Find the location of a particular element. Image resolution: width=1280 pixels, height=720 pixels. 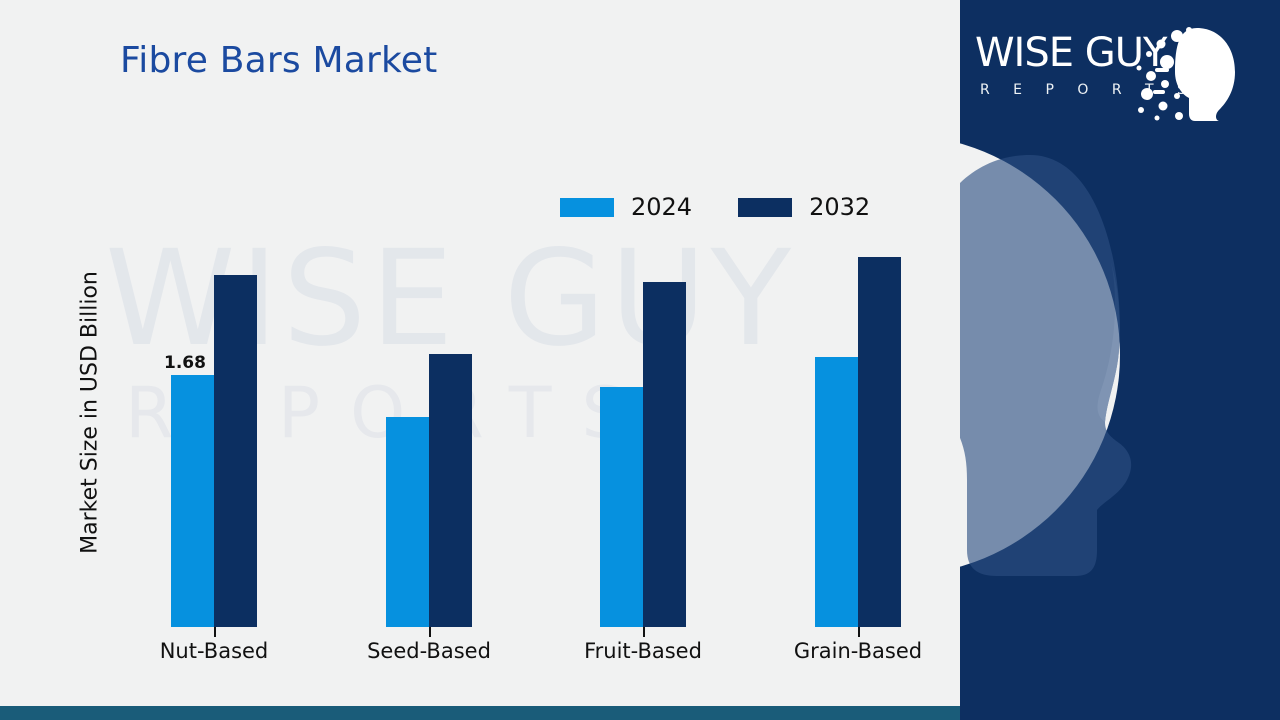

x-axis-label-nut-based: Nut-Based is located at coordinates (214, 651).